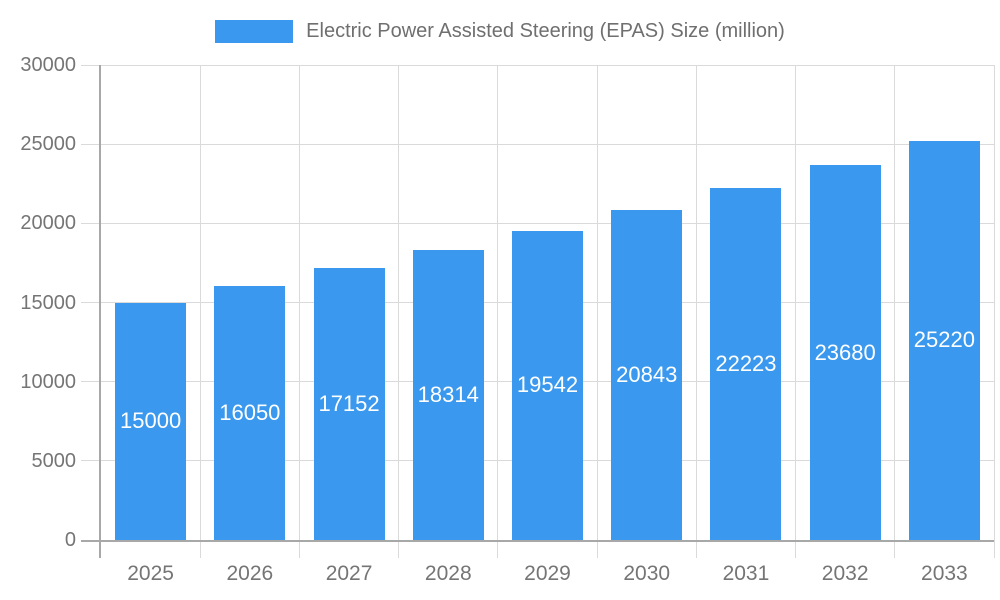  I want to click on bar-value-label: 22223, so click(746, 364).